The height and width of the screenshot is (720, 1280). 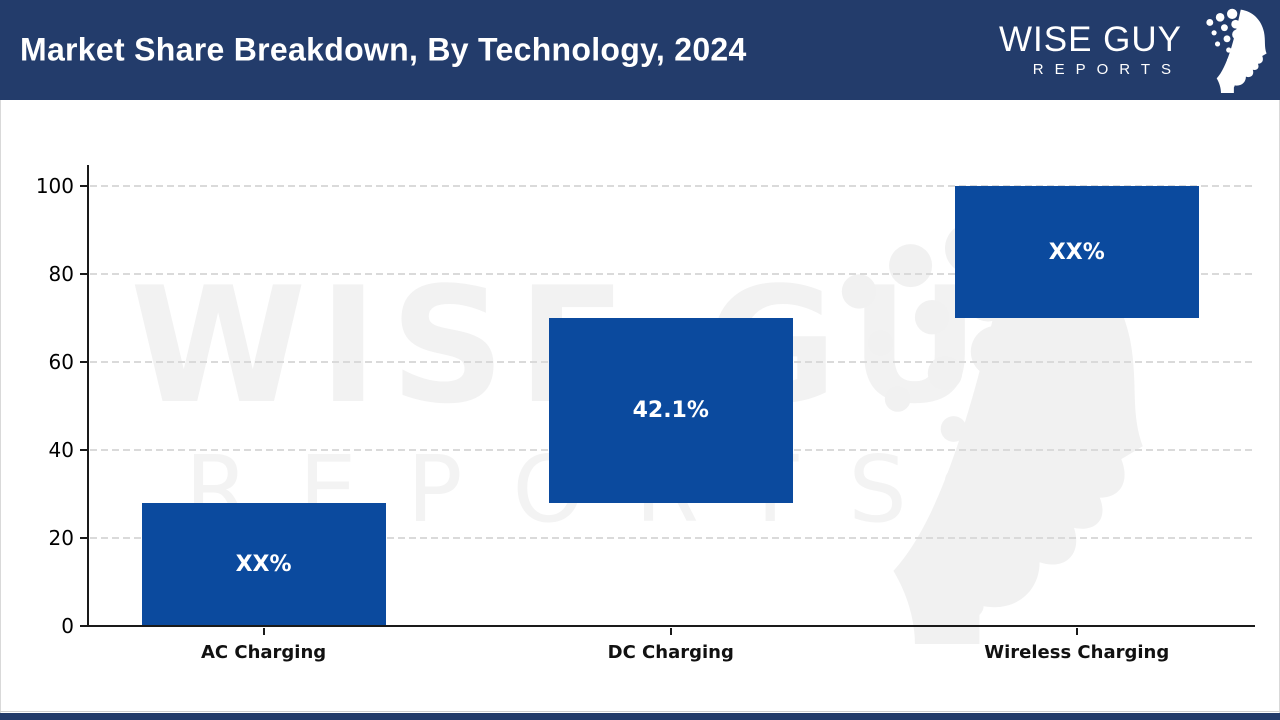 I want to click on bar-ac-charging: XX%, so click(x=263, y=564).